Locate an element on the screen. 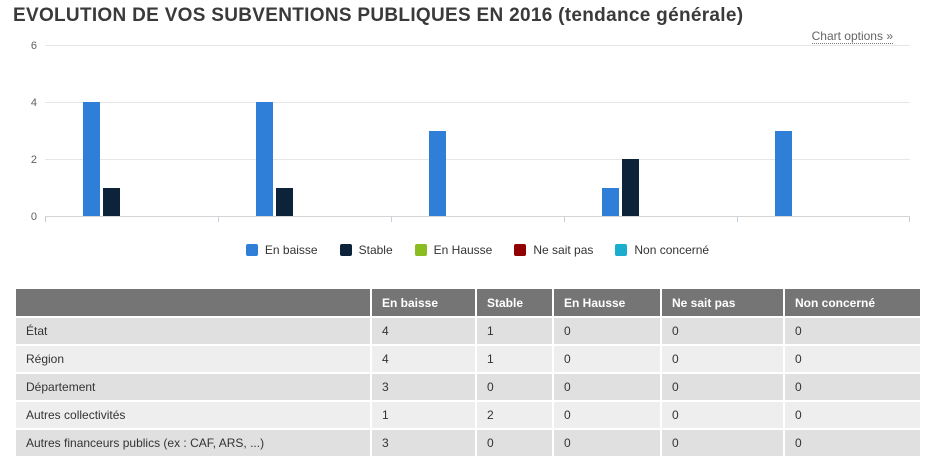 This screenshot has width=939, height=470. legend-label: Stable is located at coordinates (375, 250).